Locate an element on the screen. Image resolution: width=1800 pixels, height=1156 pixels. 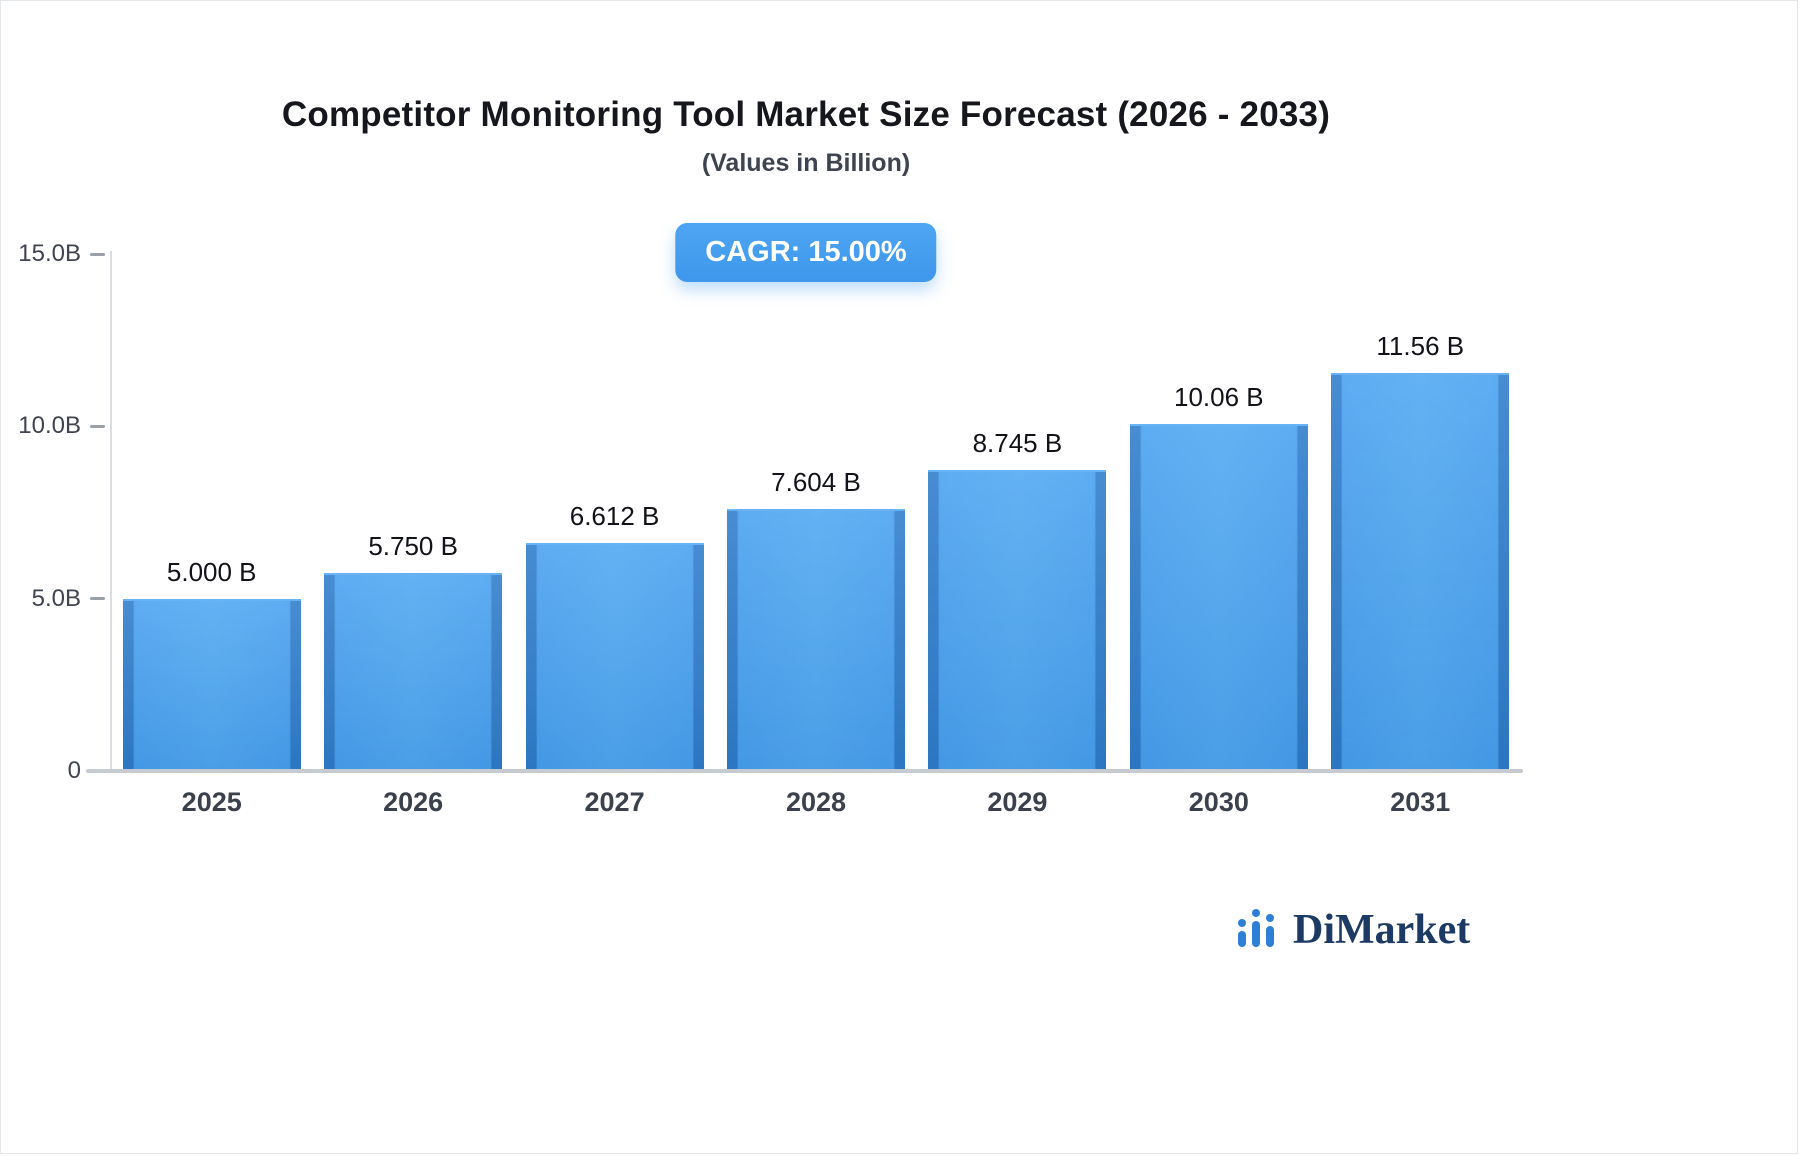
x-axis-label: 2026 is located at coordinates (413, 802).